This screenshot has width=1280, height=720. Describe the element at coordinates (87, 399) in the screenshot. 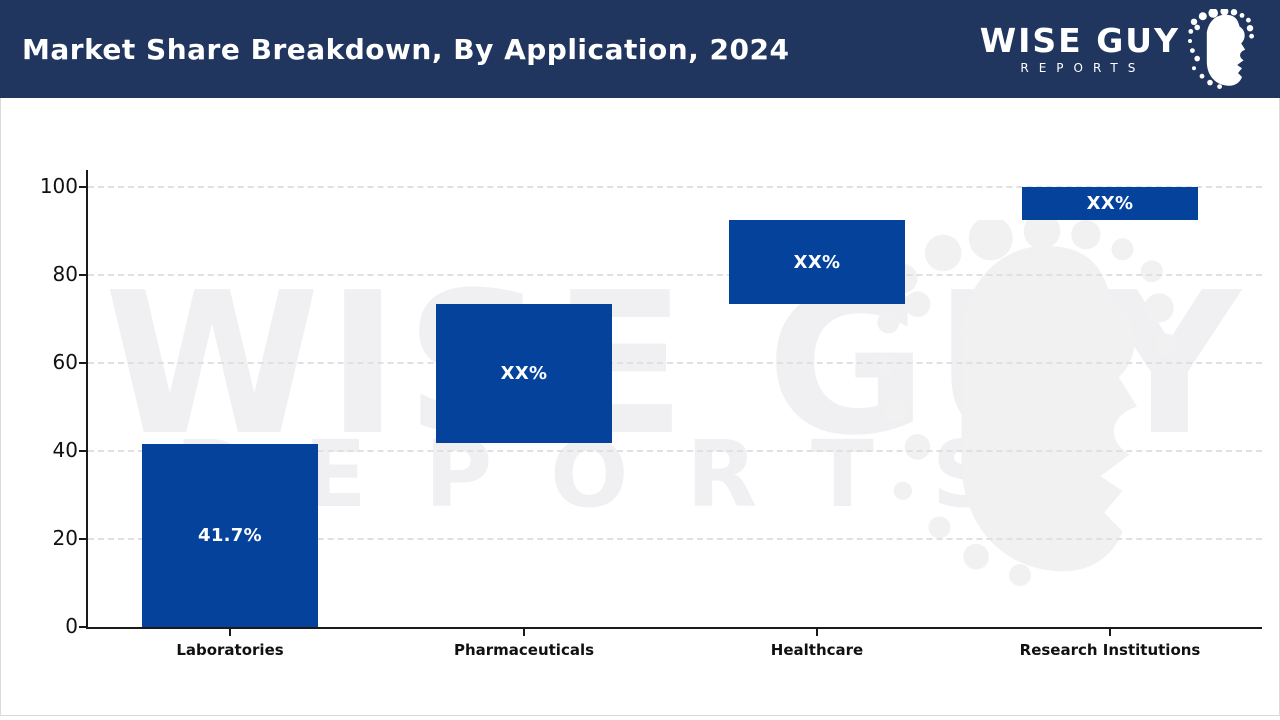

I see `y-axis-line` at that location.